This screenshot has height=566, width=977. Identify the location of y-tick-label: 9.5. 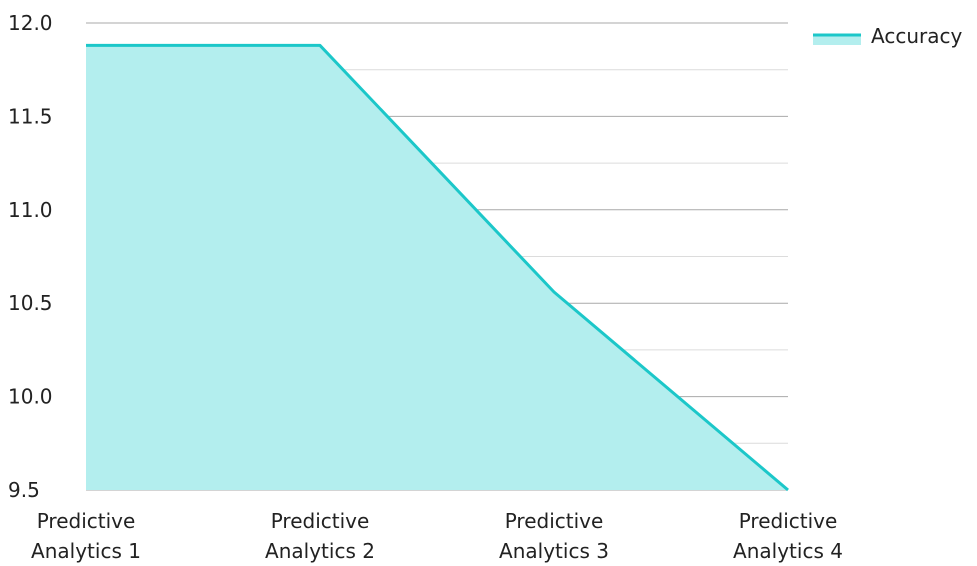
(24, 490).